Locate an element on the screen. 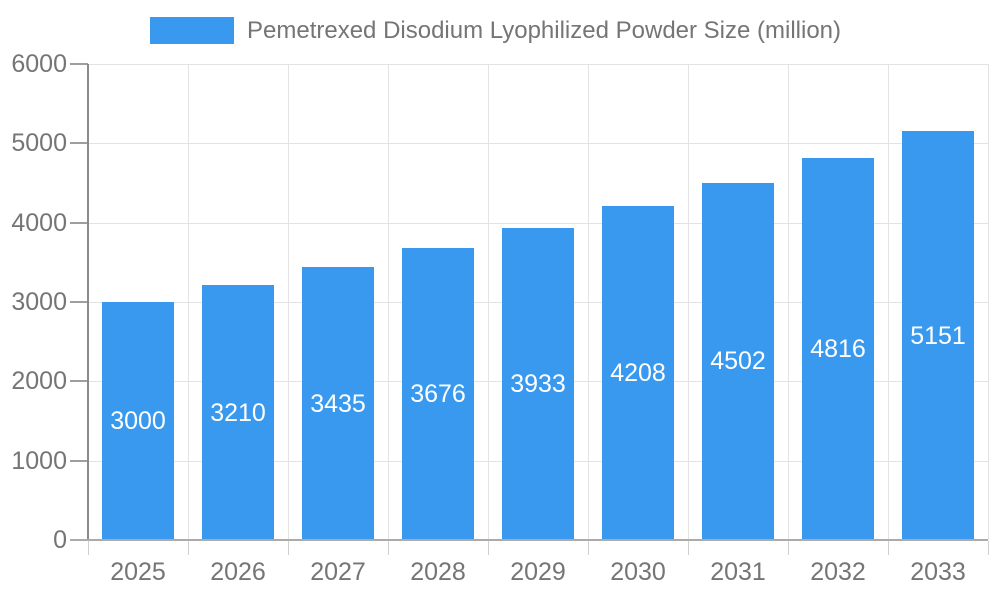 The height and width of the screenshot is (600, 1000). bar-value-label: 3210 is located at coordinates (238, 412).